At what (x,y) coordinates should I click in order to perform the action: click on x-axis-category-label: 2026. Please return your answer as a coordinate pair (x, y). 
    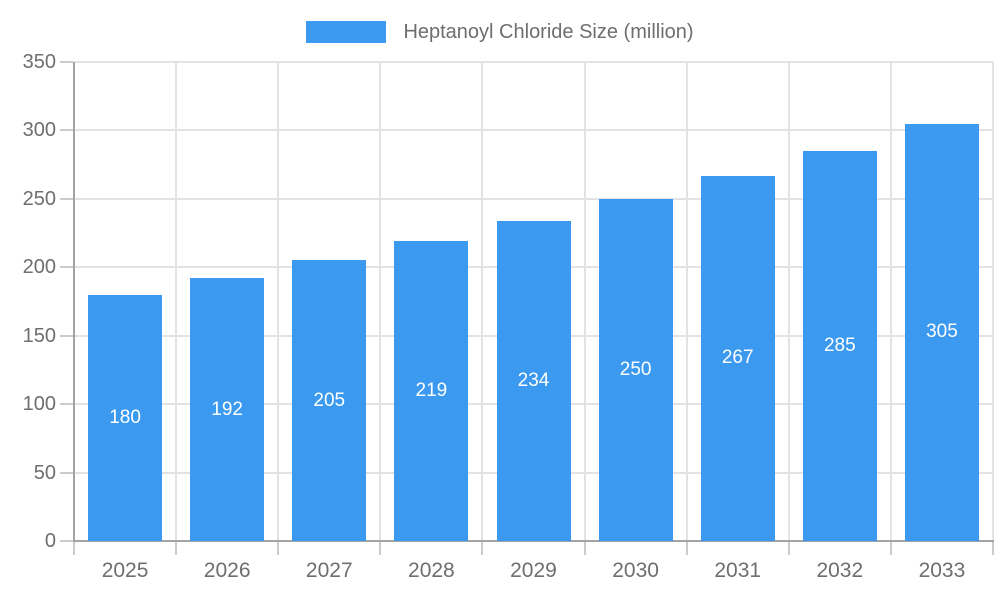
    Looking at the image, I should click on (227, 570).